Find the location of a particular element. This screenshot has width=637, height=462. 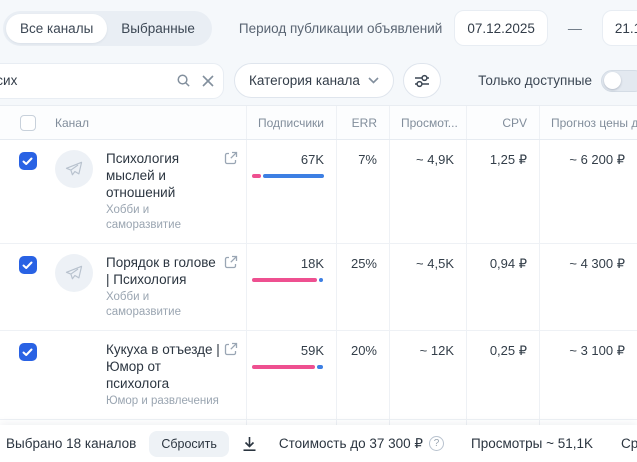

download-button is located at coordinates (249, 444).